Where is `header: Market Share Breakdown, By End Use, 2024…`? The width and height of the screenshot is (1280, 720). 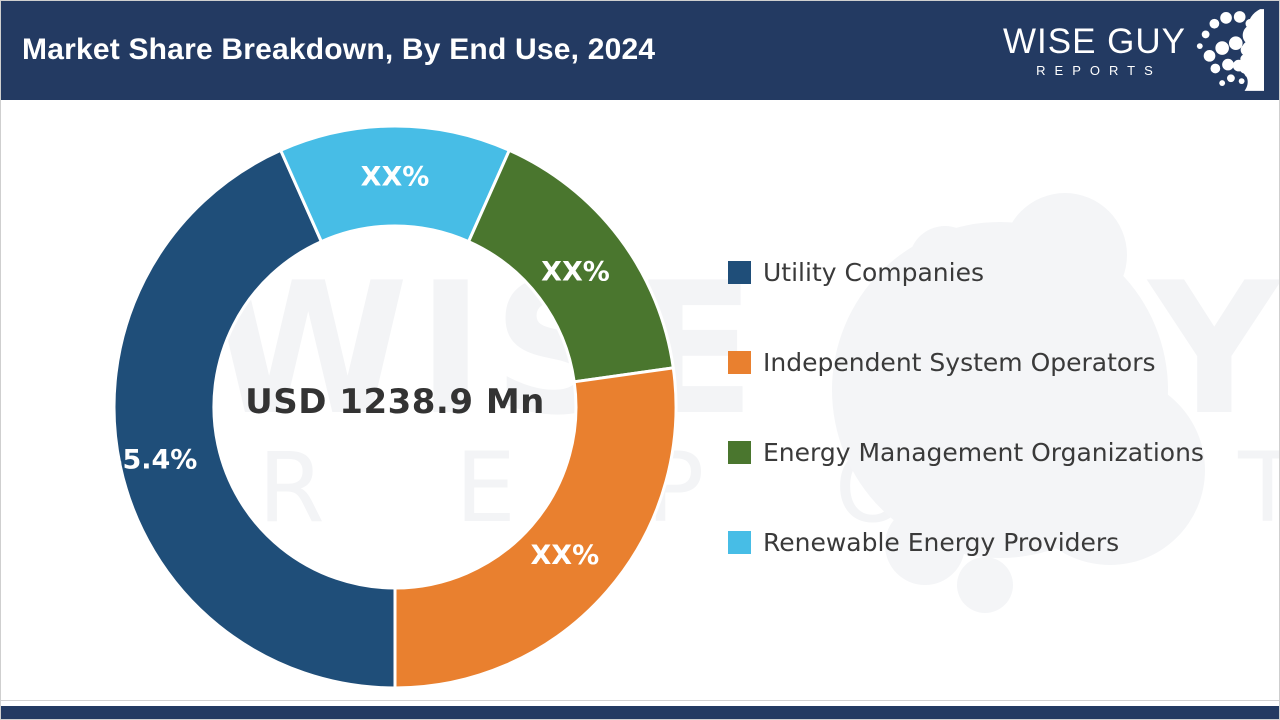
header: Market Share Breakdown, By End Use, 2024… is located at coordinates (640, 50).